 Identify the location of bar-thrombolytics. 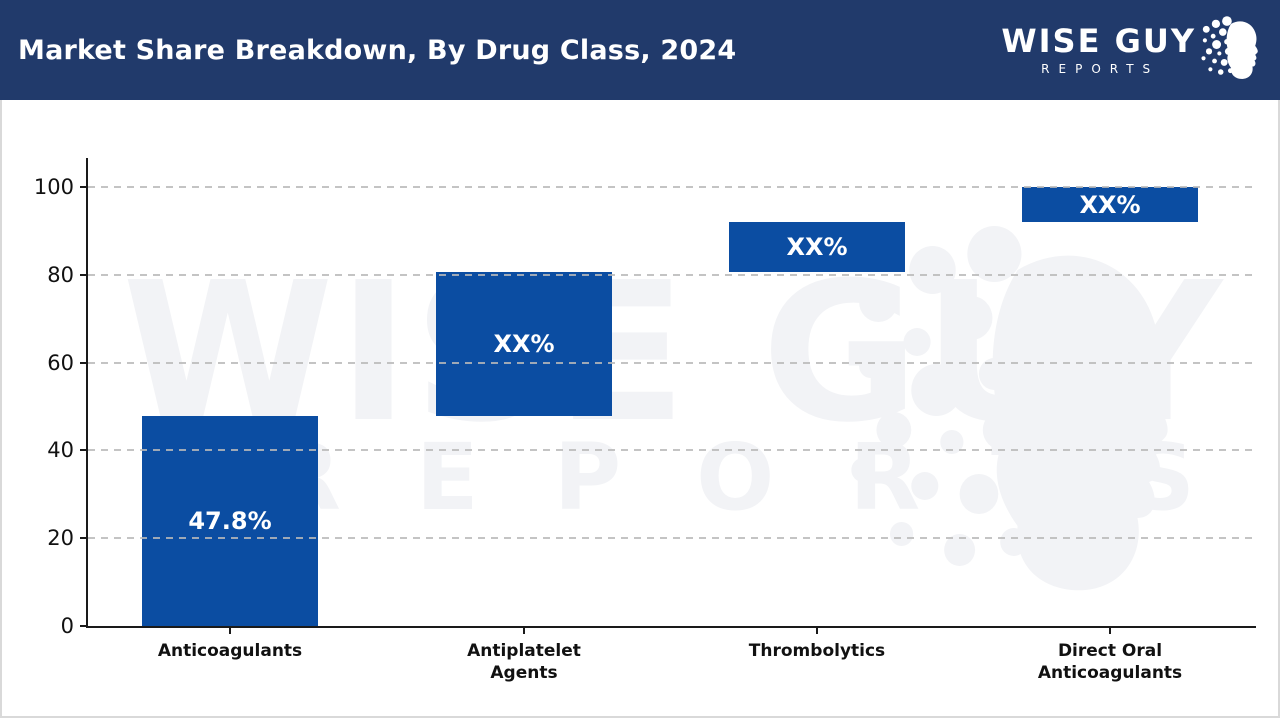
(817, 247).